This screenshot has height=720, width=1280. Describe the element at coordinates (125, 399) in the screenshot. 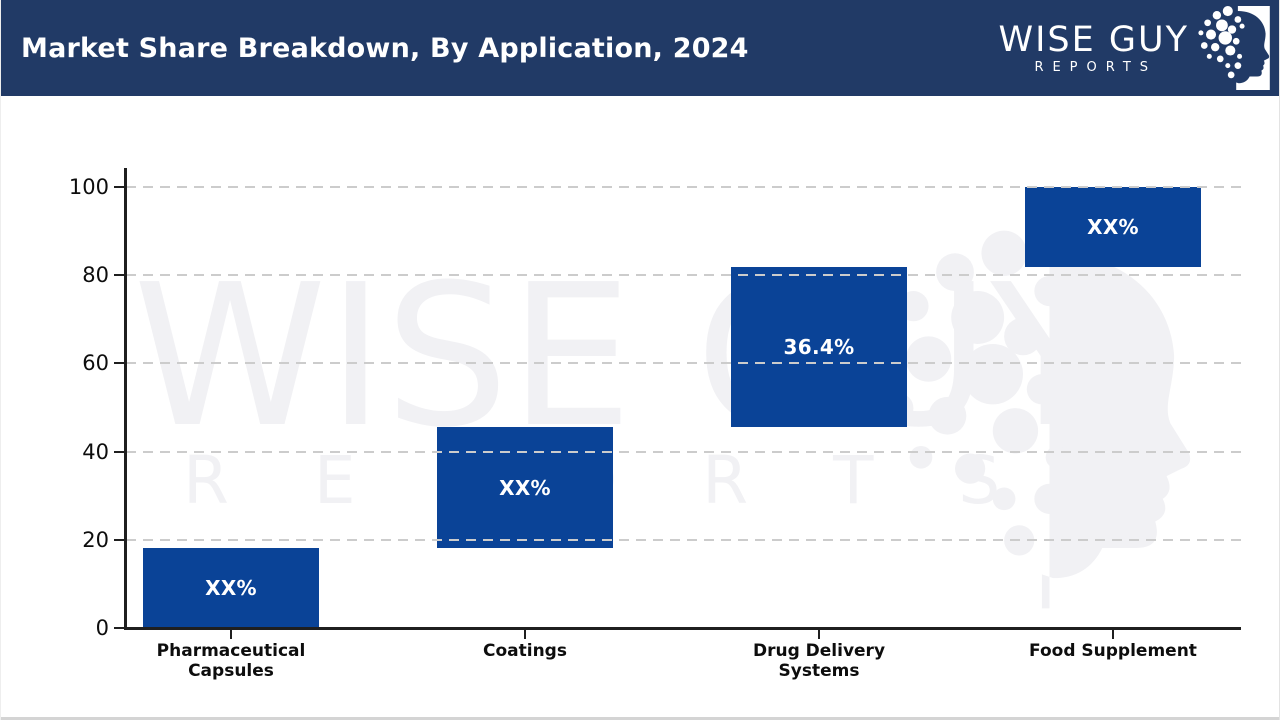

I see `y-axis` at that location.